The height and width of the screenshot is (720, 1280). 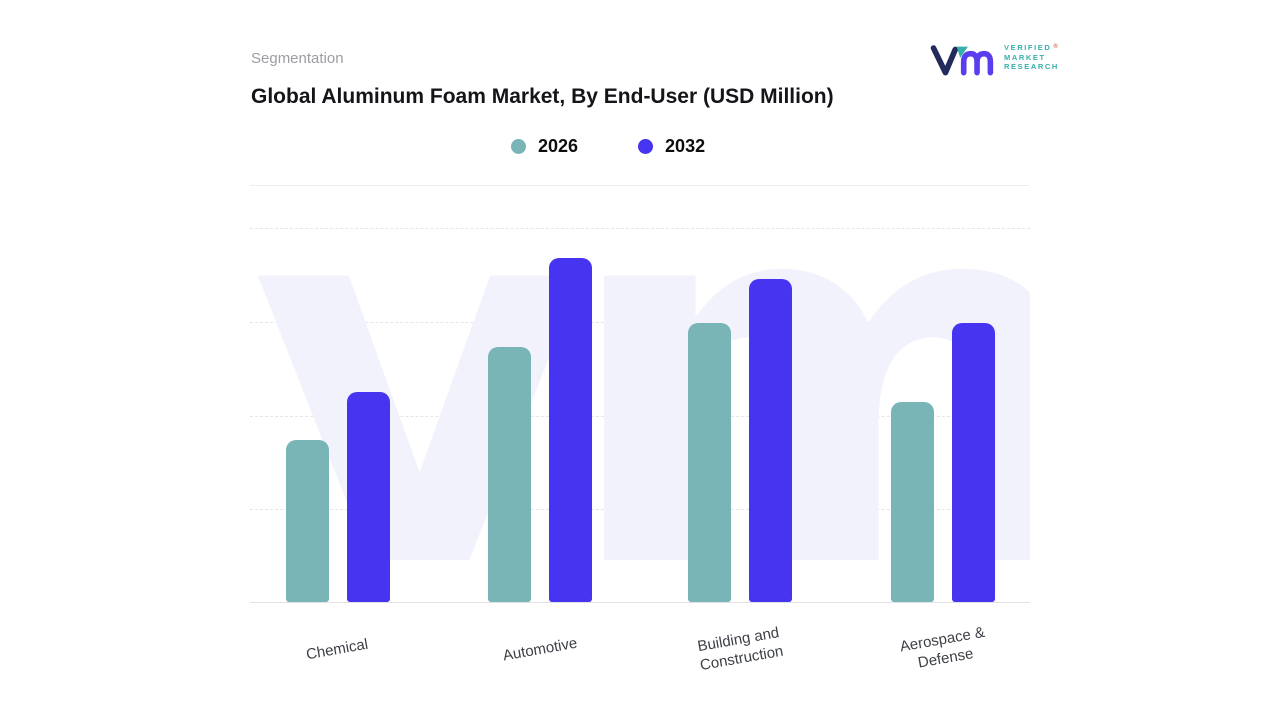 I want to click on legend-swatch-2026-icon, so click(x=518, y=146).